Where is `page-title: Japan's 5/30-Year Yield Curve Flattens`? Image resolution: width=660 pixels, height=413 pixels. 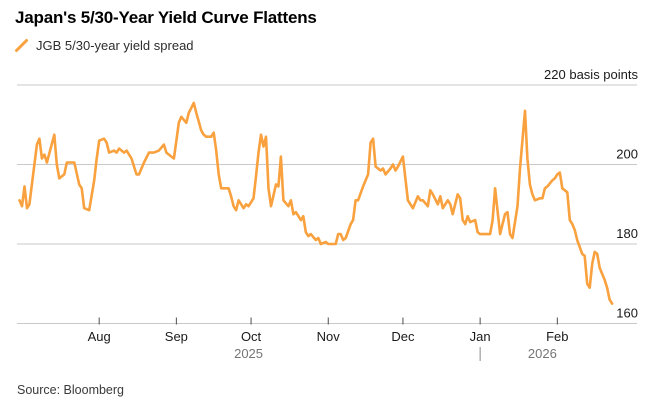
page-title: Japan's 5/30-Year Yield Curve Flattens is located at coordinates (166, 17).